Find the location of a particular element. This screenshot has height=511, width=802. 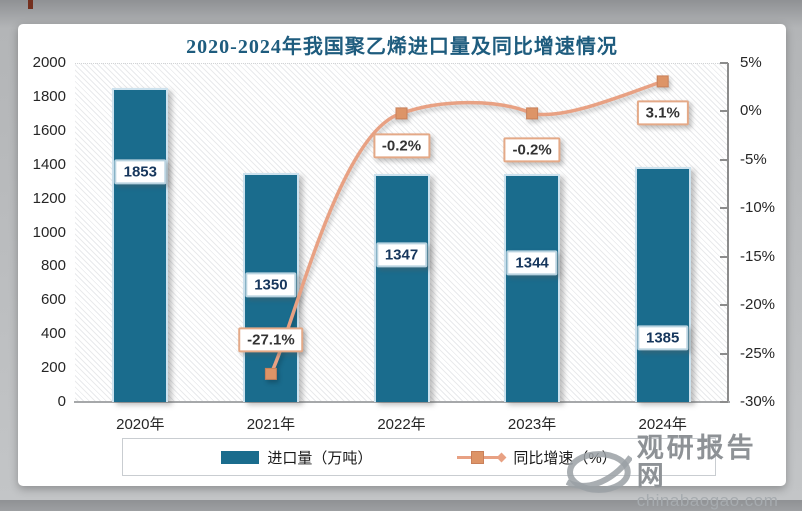

y-axis-tick-label: 2000 is located at coordinates (49, 62).